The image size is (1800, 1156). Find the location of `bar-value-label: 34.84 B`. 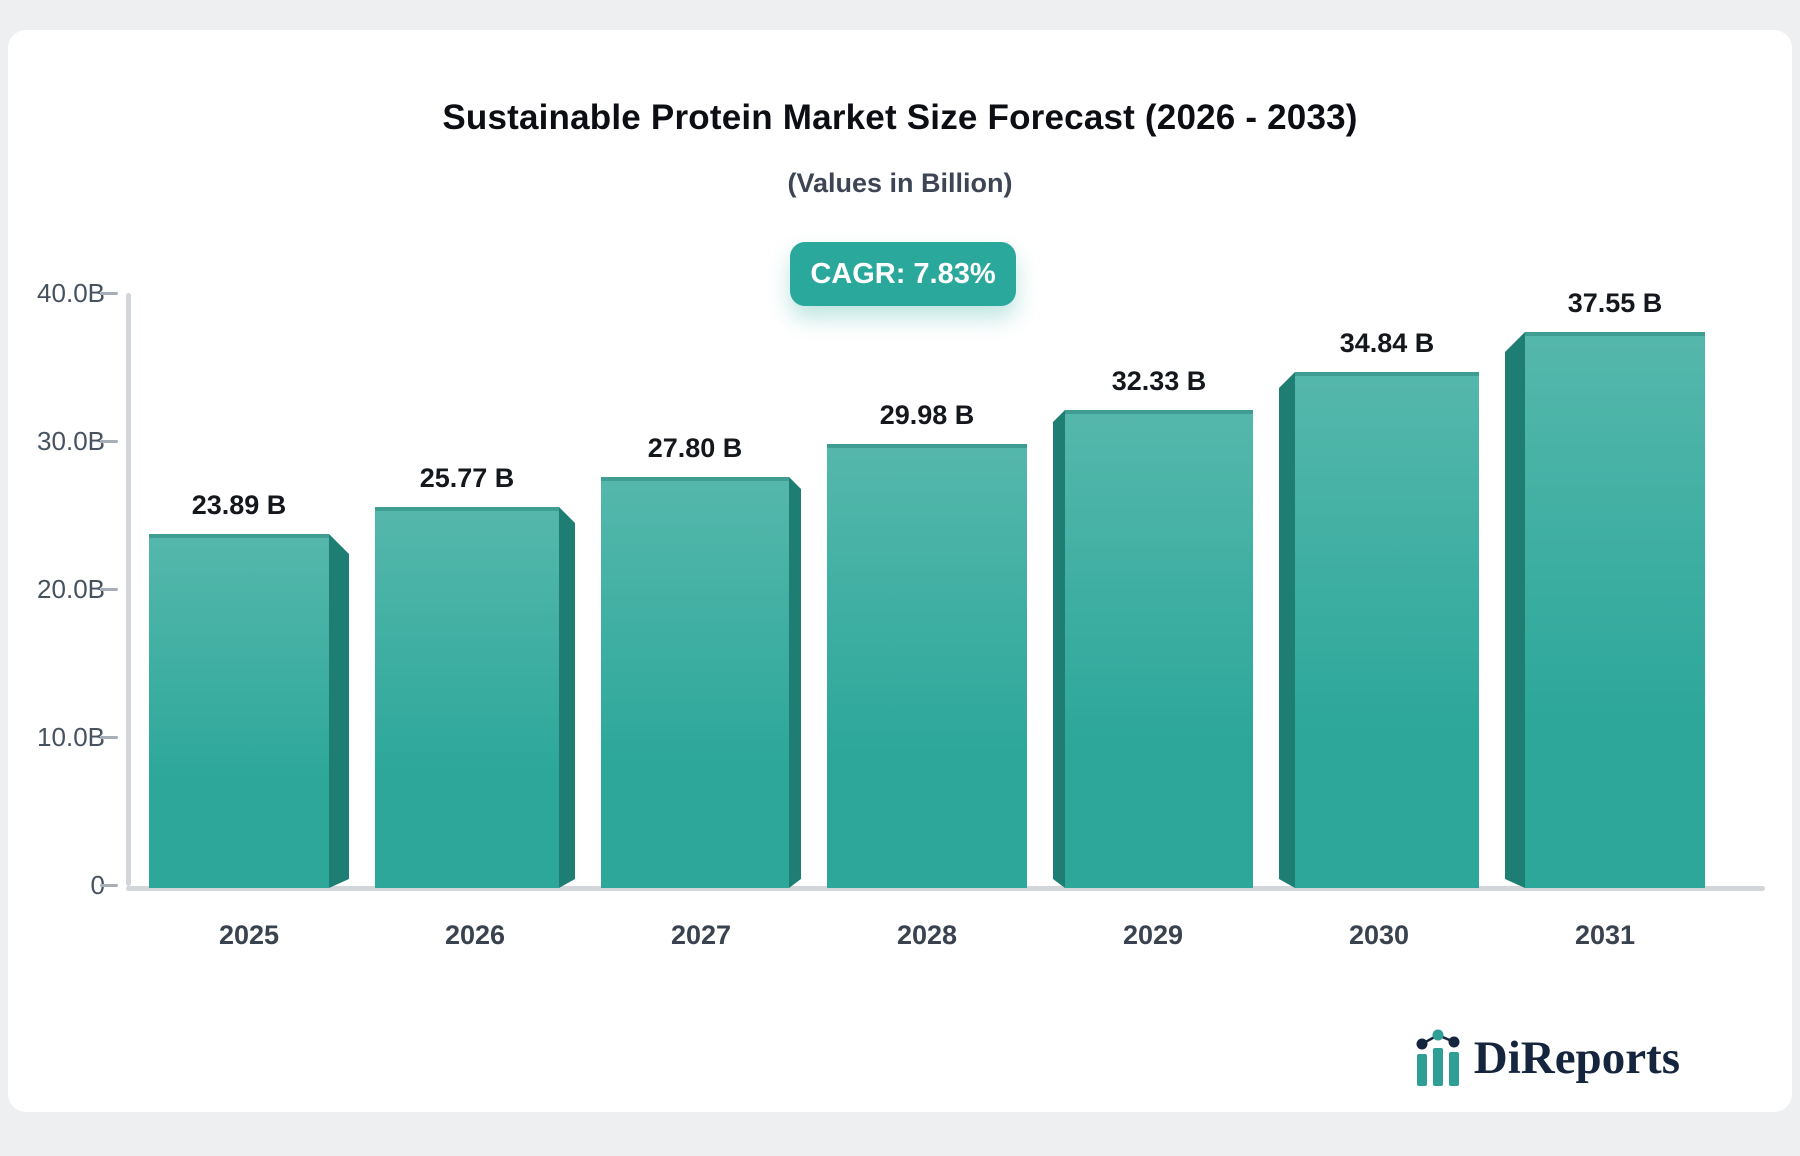

bar-value-label: 34.84 B is located at coordinates (1387, 343).